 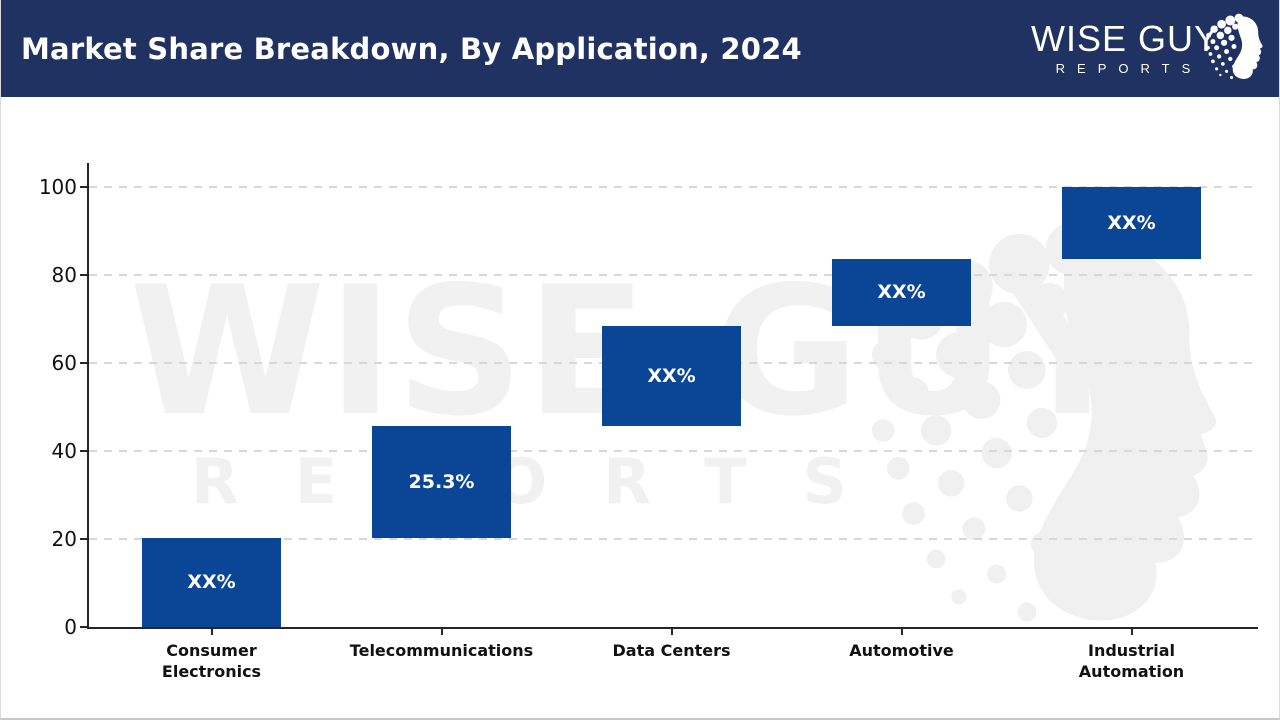 I want to click on bar-value-label-telecommunications: 25.3%, so click(x=441, y=482).